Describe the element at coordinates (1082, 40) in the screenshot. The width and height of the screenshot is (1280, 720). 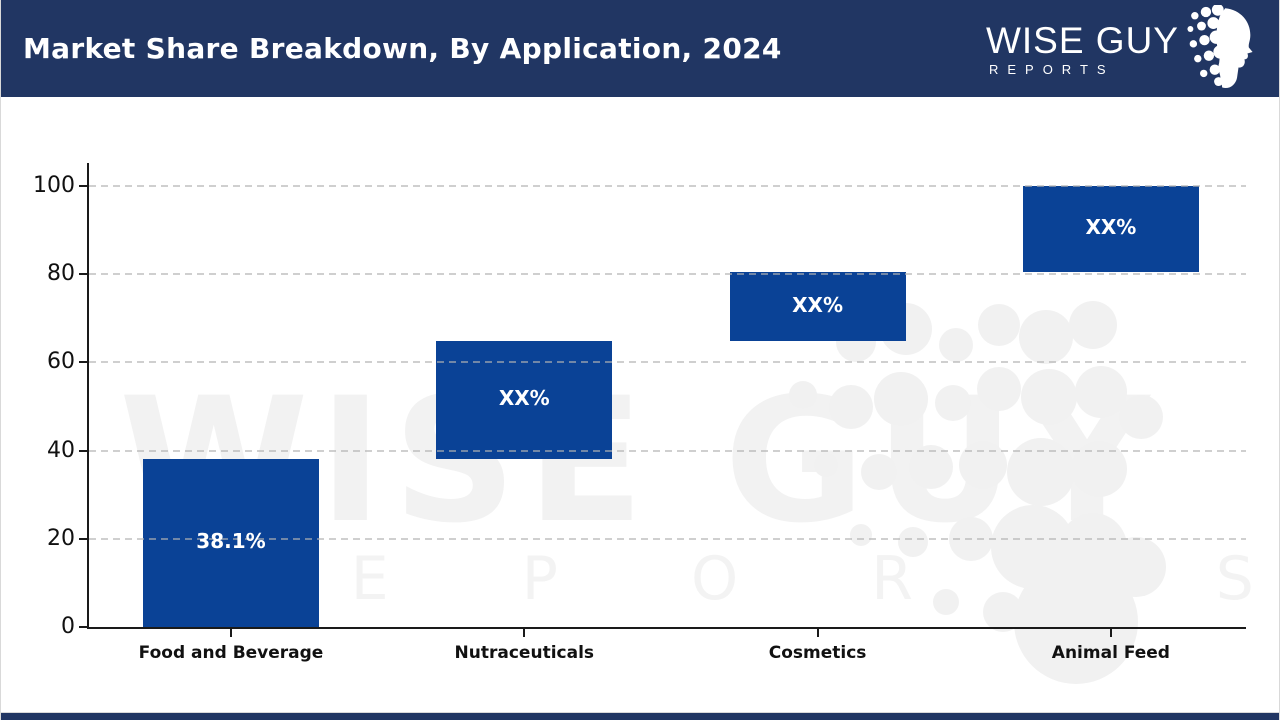
I see `logo-title-text: WISE GUY` at that location.